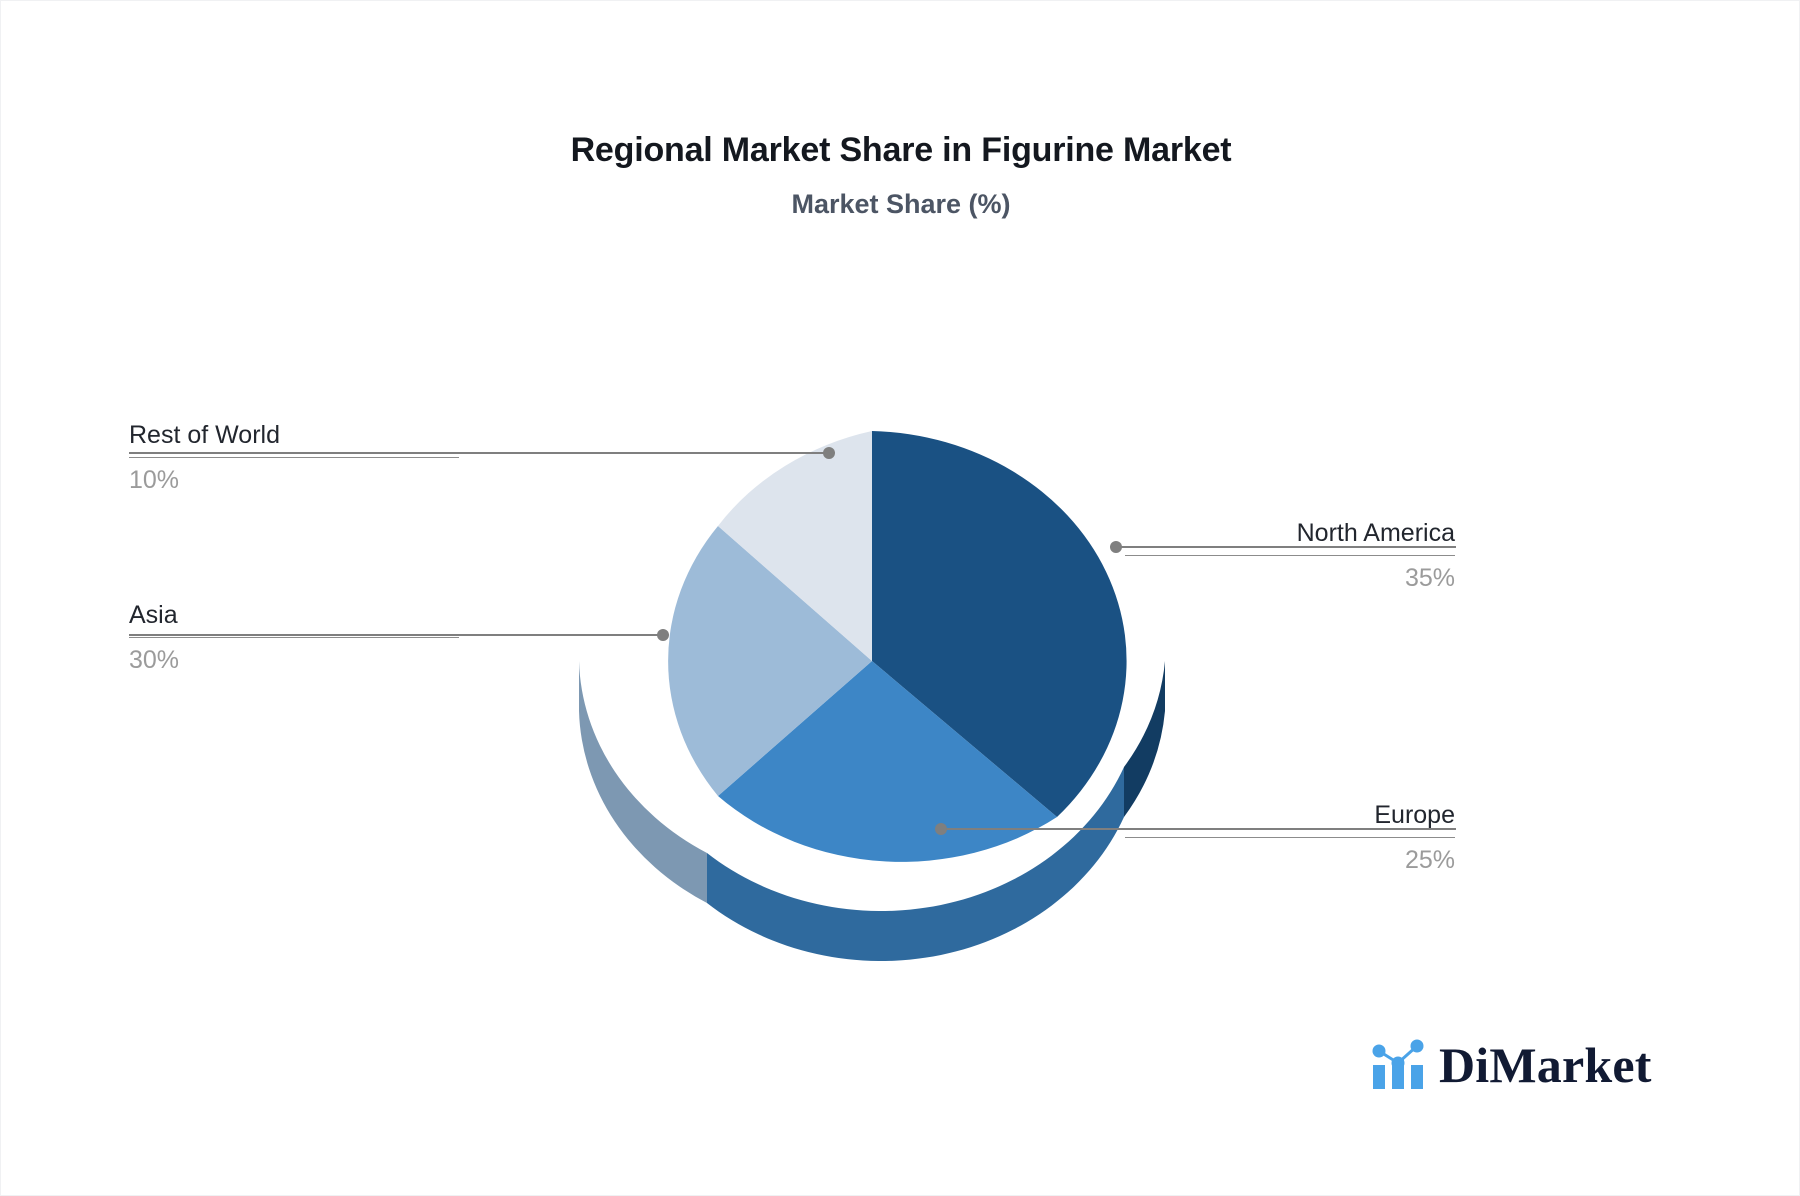 The height and width of the screenshot is (1196, 1800). I want to click on brand-logo: DiMarket, so click(1511, 1065).